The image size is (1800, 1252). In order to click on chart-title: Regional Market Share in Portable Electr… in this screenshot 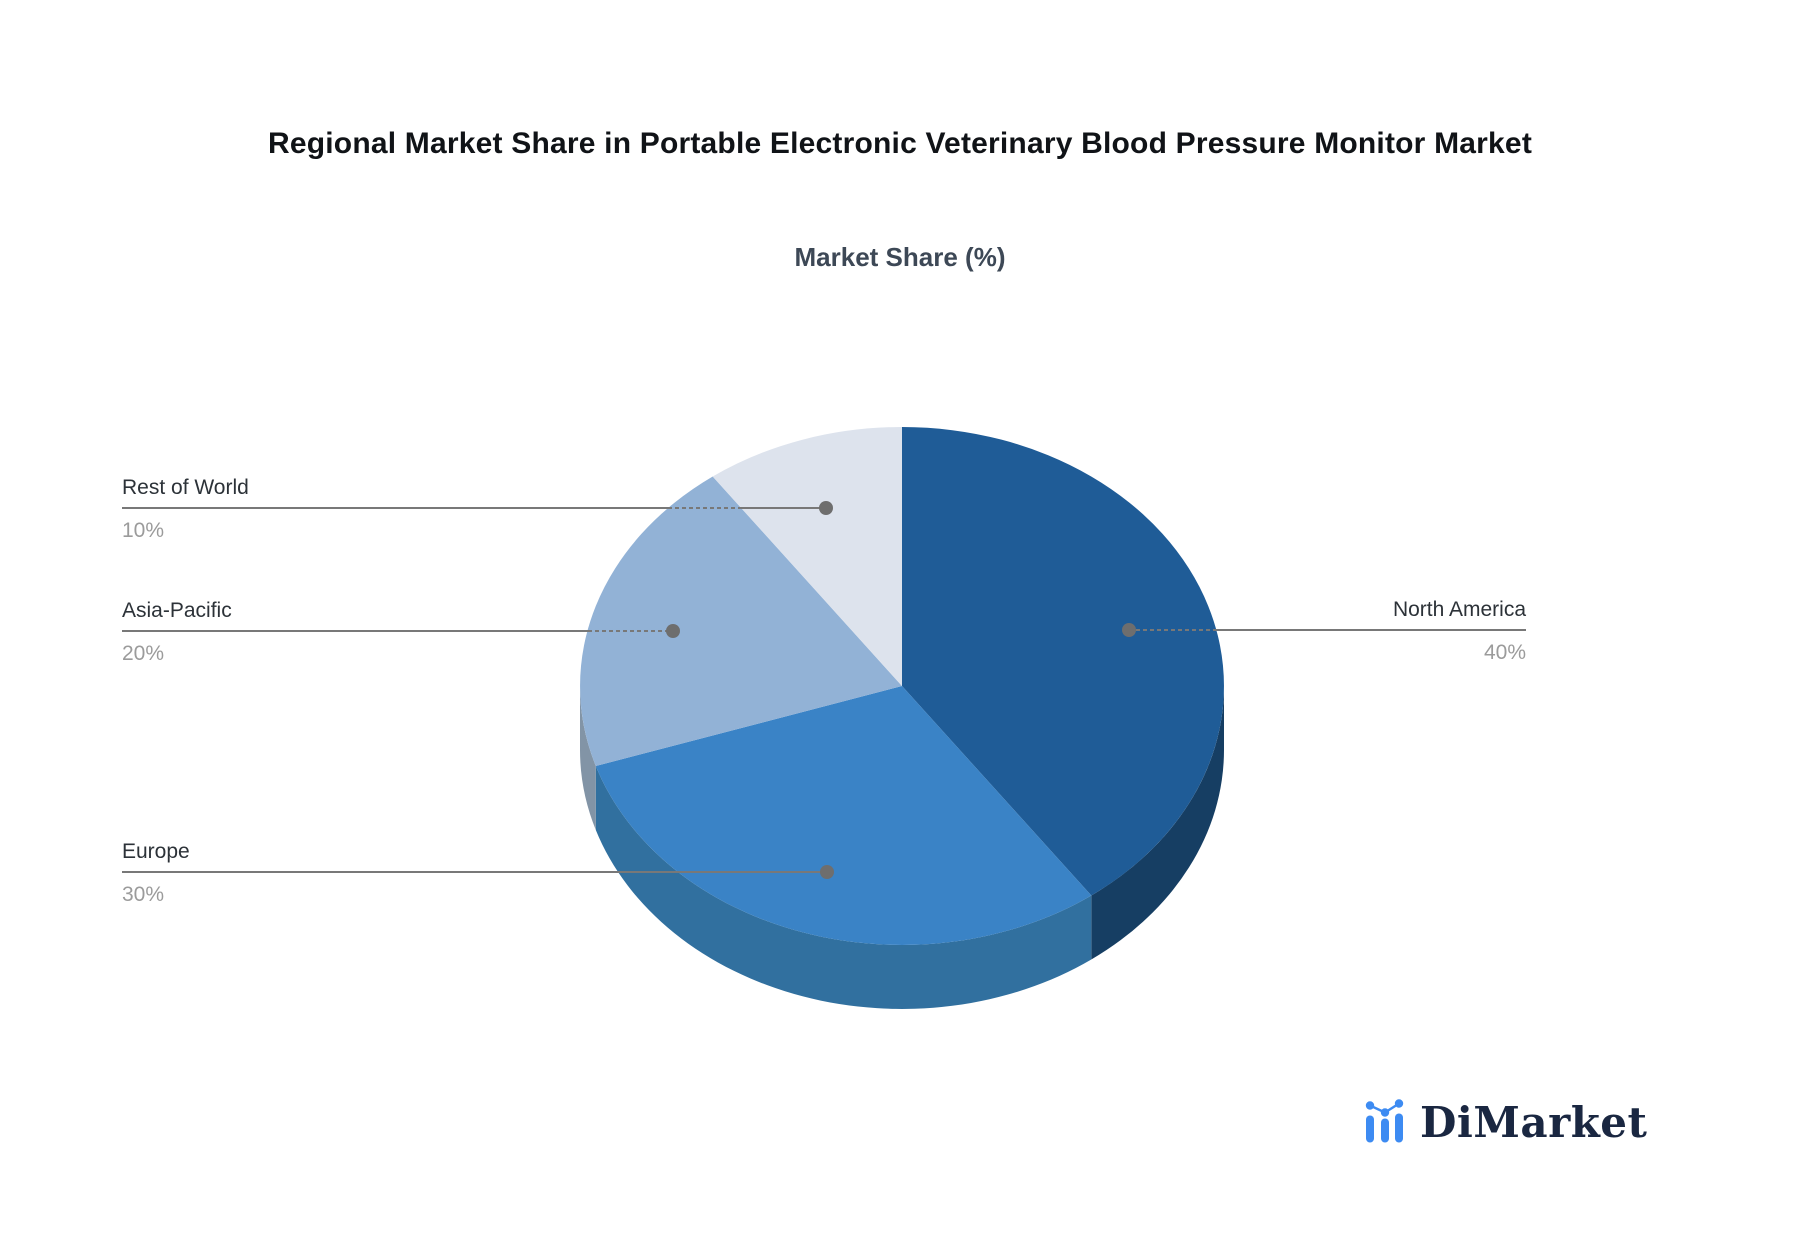, I will do `click(900, 143)`.